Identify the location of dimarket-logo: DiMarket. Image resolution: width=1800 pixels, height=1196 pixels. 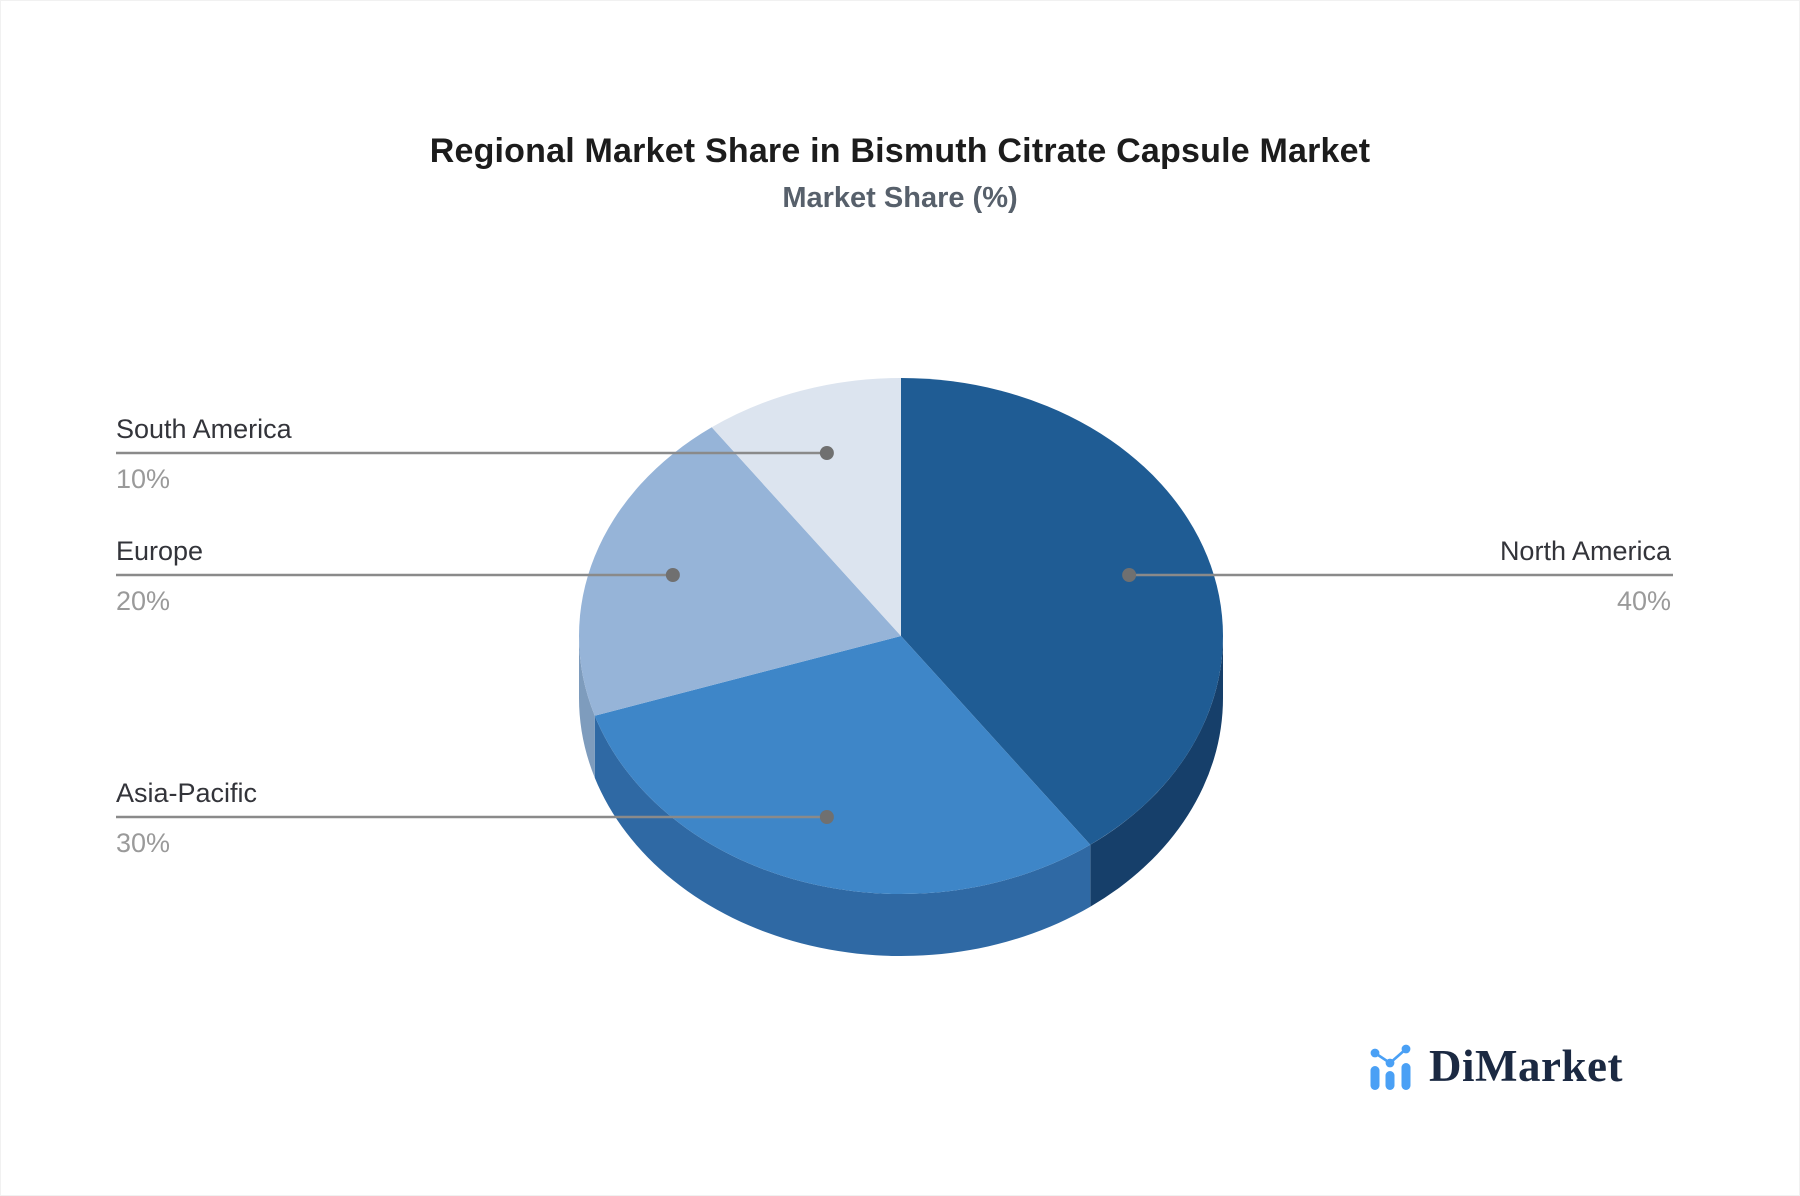
(1495, 1066).